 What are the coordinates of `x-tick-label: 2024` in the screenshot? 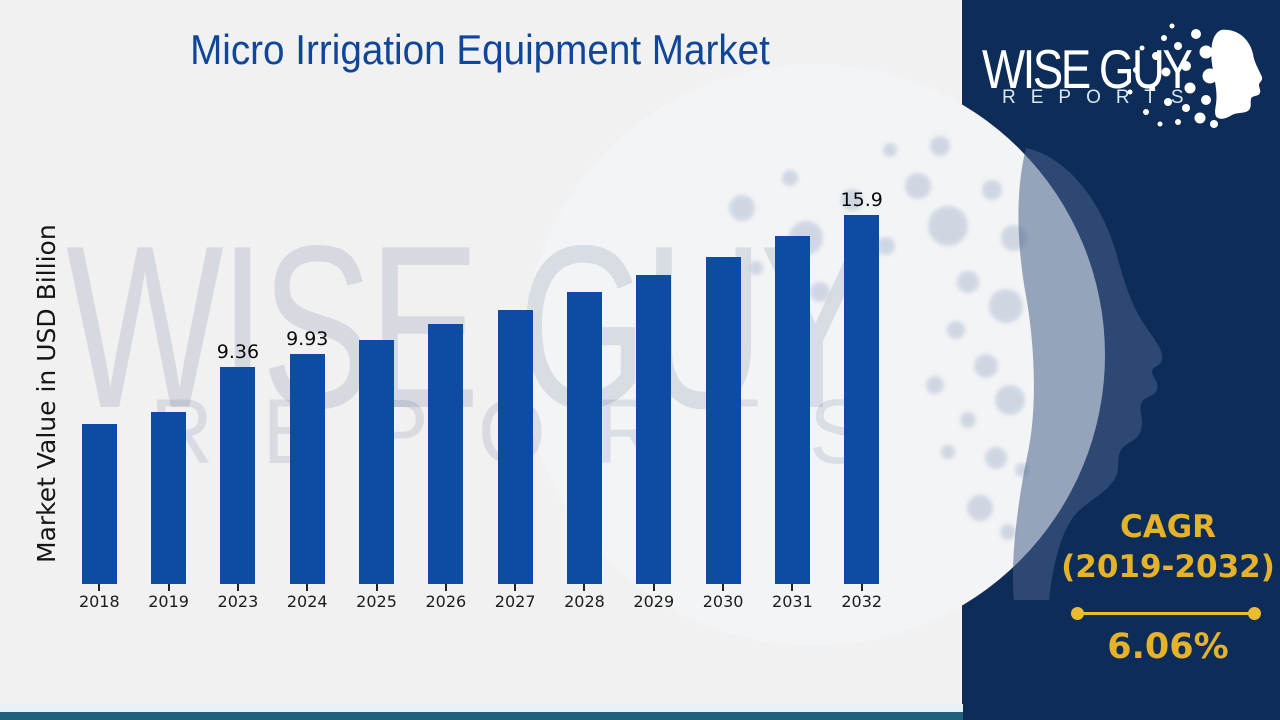 It's located at (307, 601).